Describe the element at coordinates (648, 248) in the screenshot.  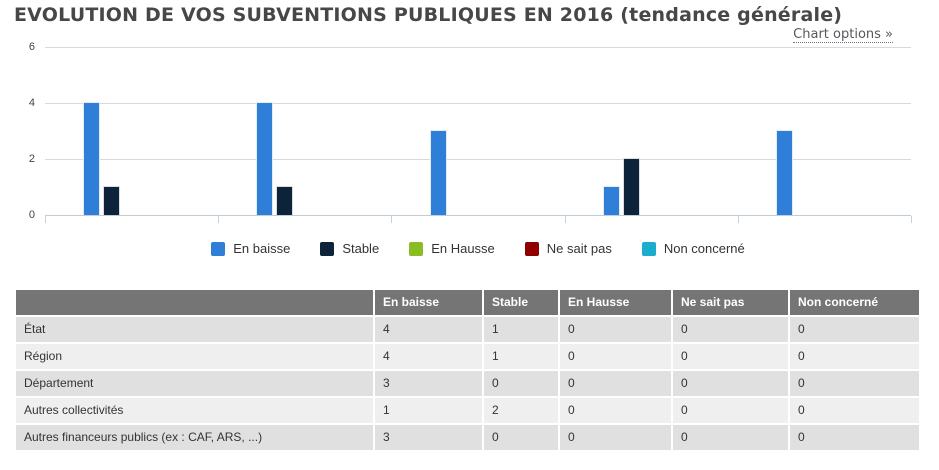
I see `legend-swatch-non-concerne` at that location.